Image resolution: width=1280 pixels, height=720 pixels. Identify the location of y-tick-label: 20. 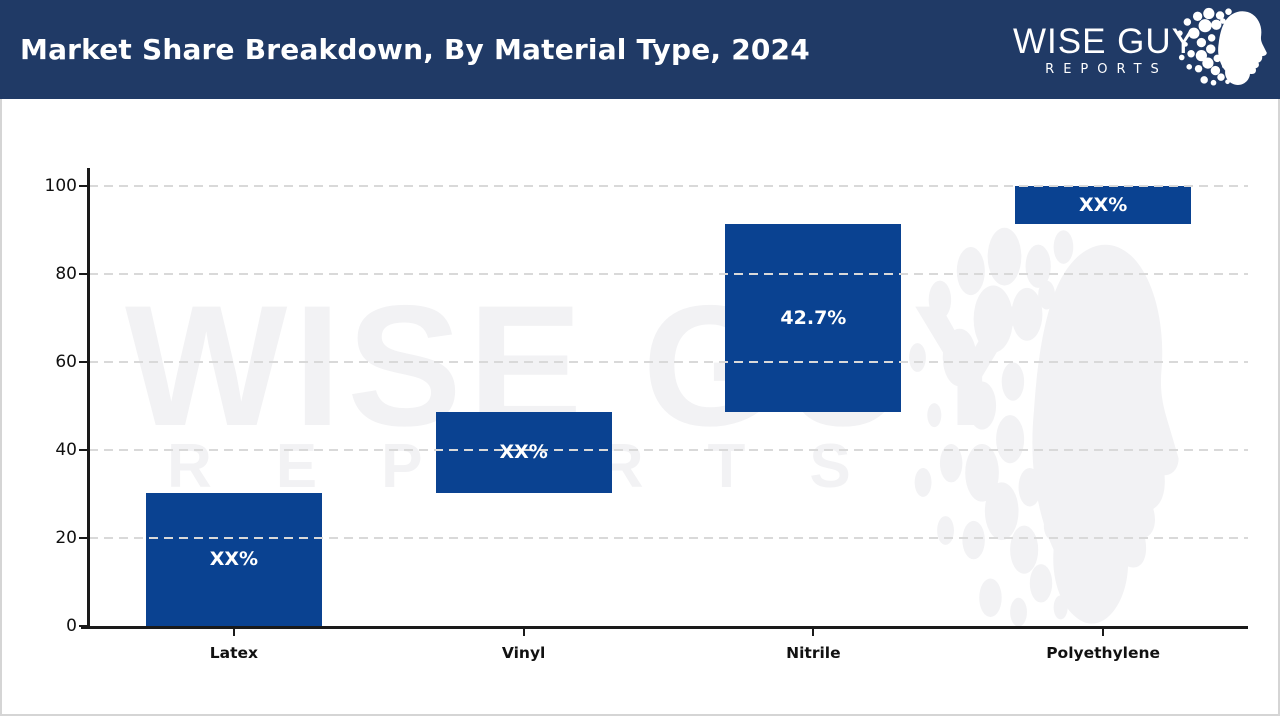
(66, 537).